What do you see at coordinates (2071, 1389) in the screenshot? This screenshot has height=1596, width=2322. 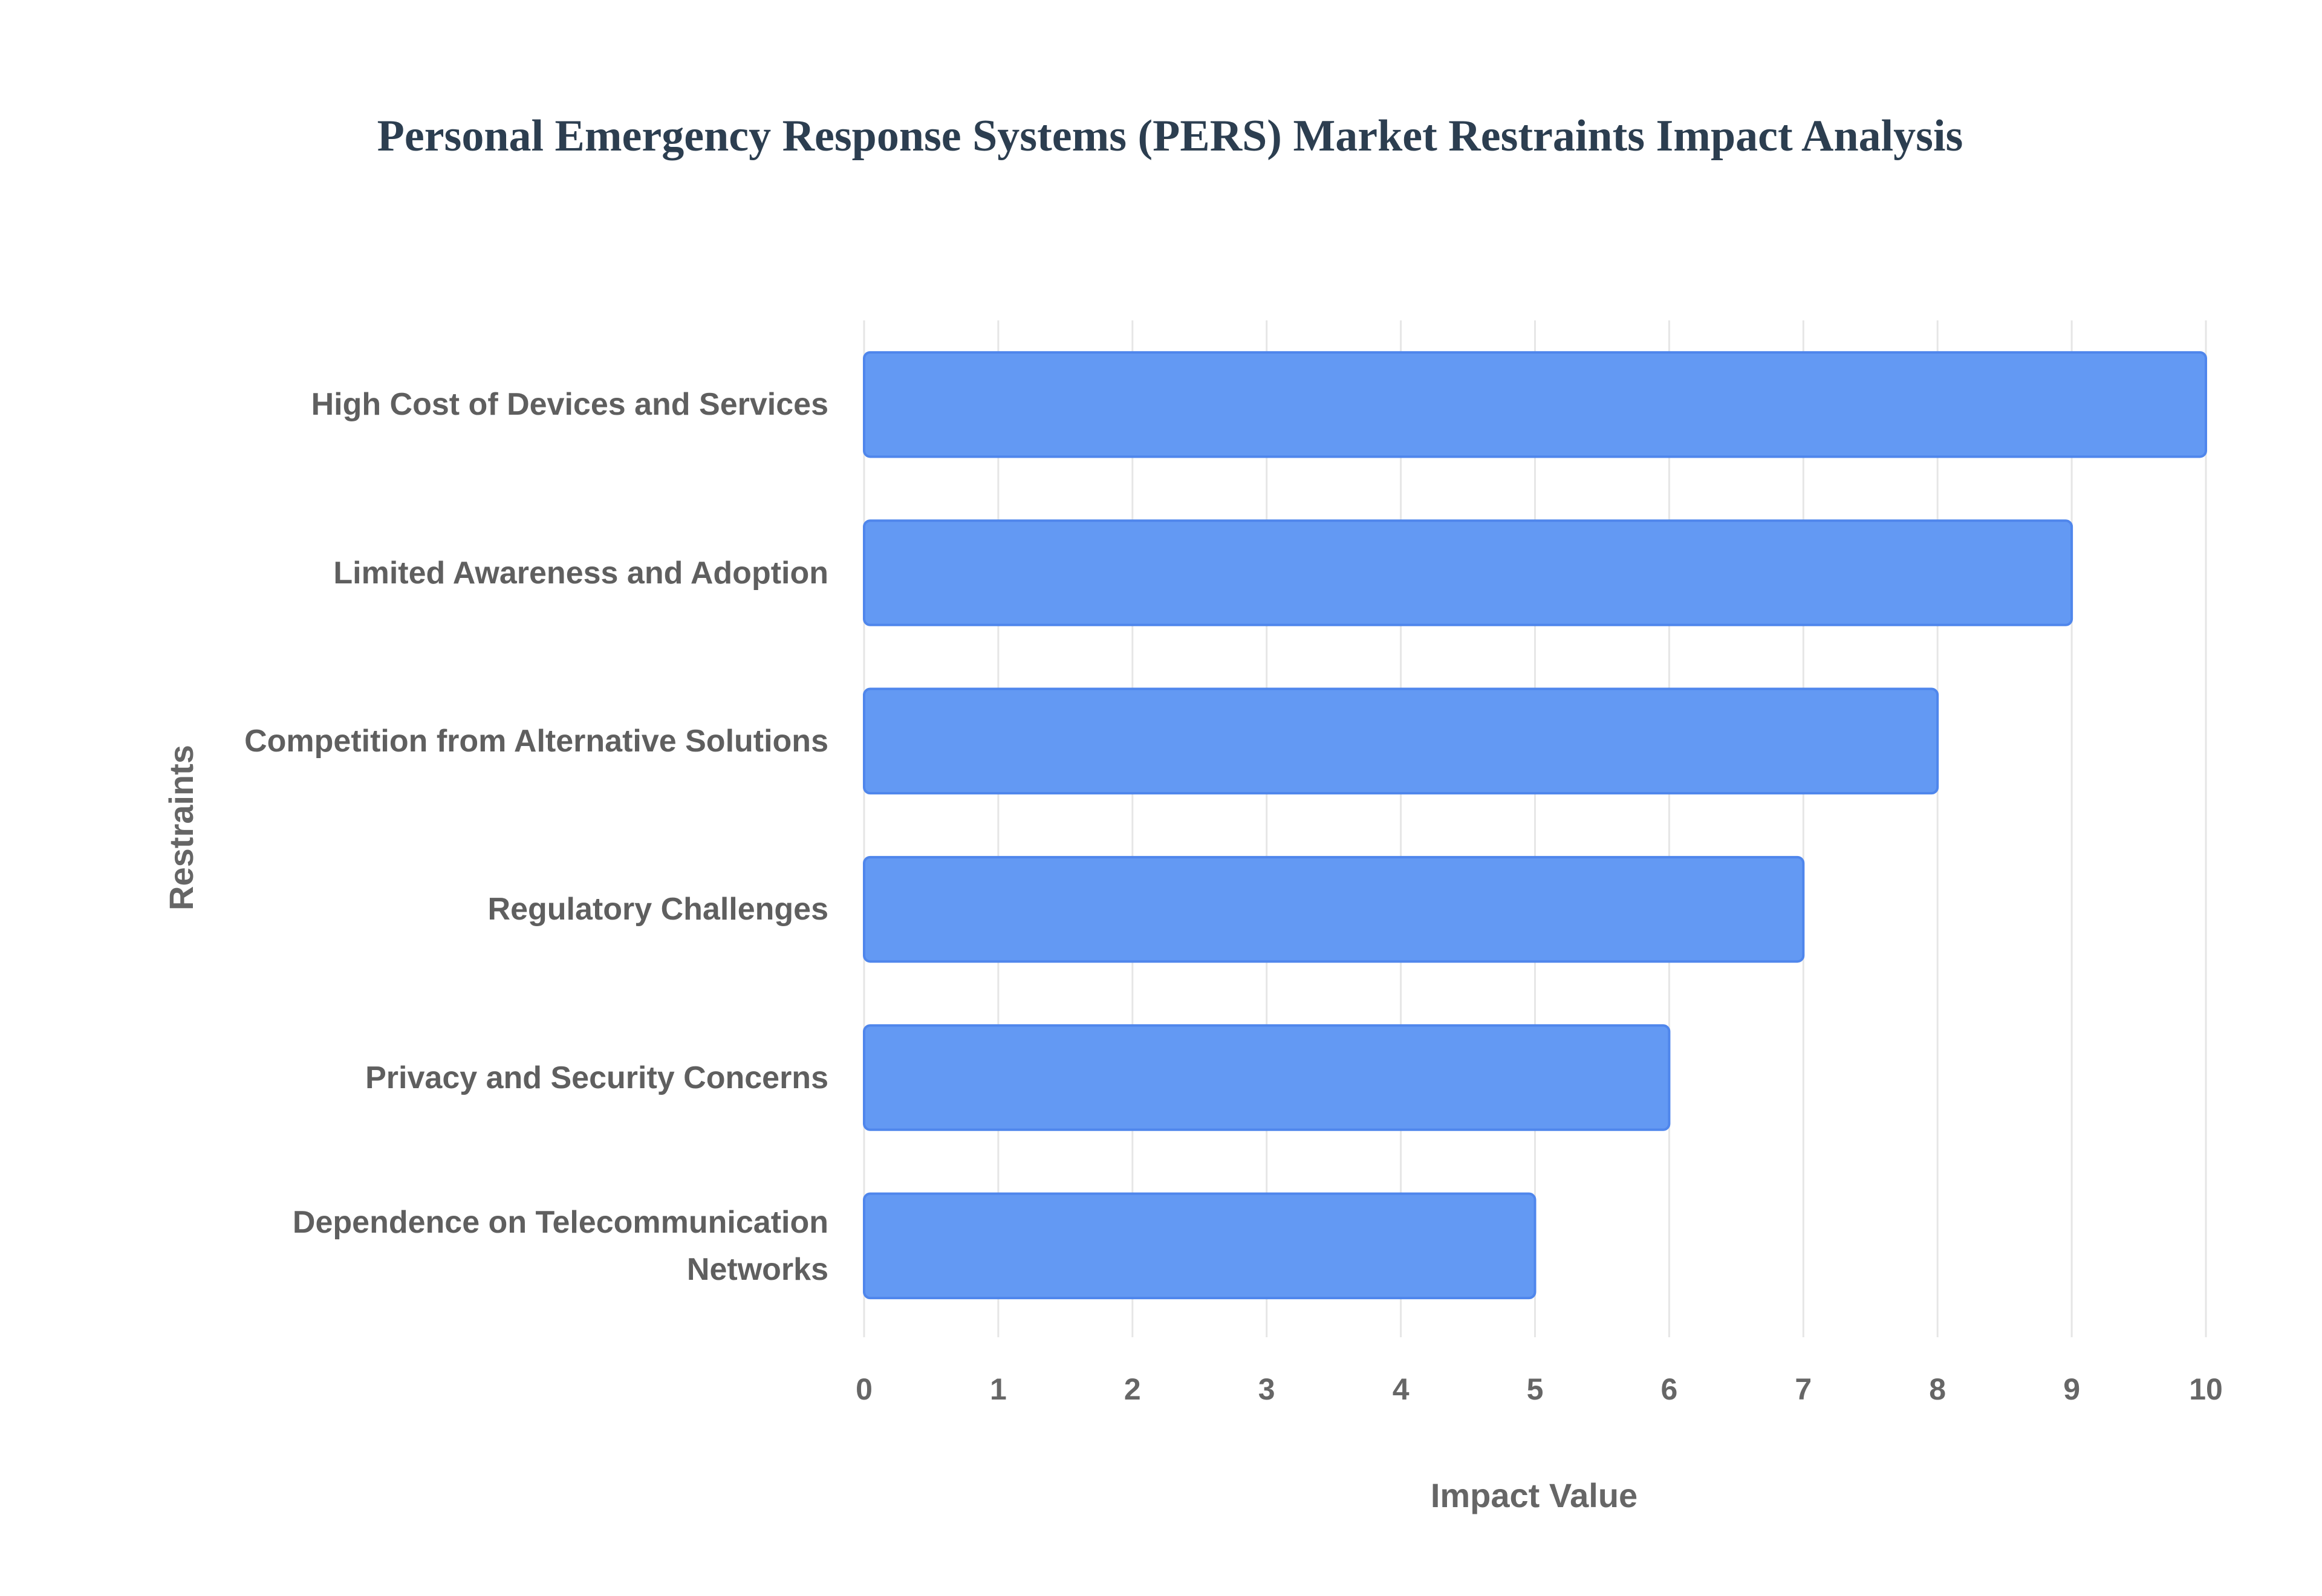 I see `x-tick-label: 9` at bounding box center [2071, 1389].